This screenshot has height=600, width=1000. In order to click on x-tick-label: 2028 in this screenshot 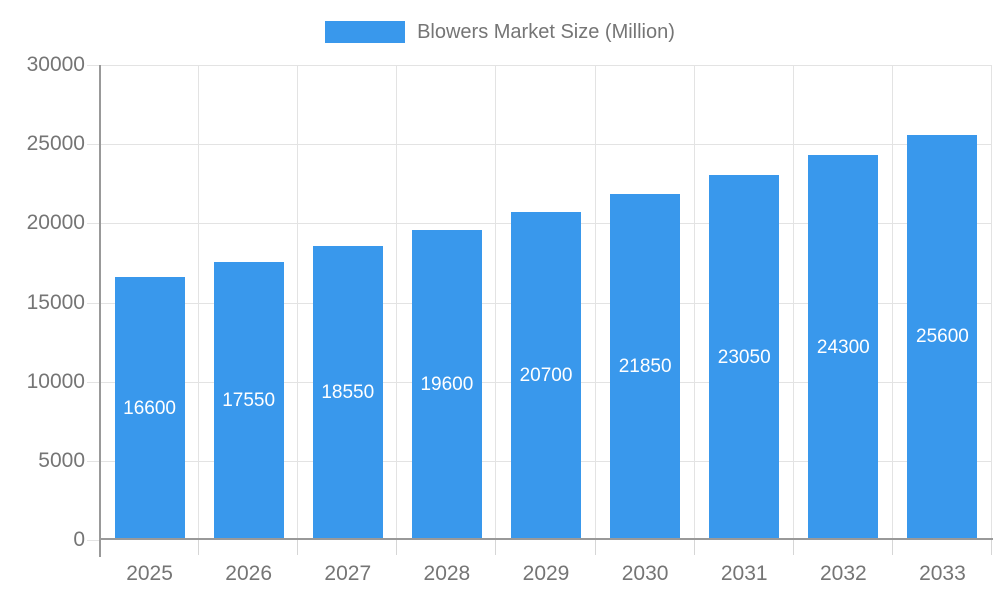, I will do `click(447, 573)`.